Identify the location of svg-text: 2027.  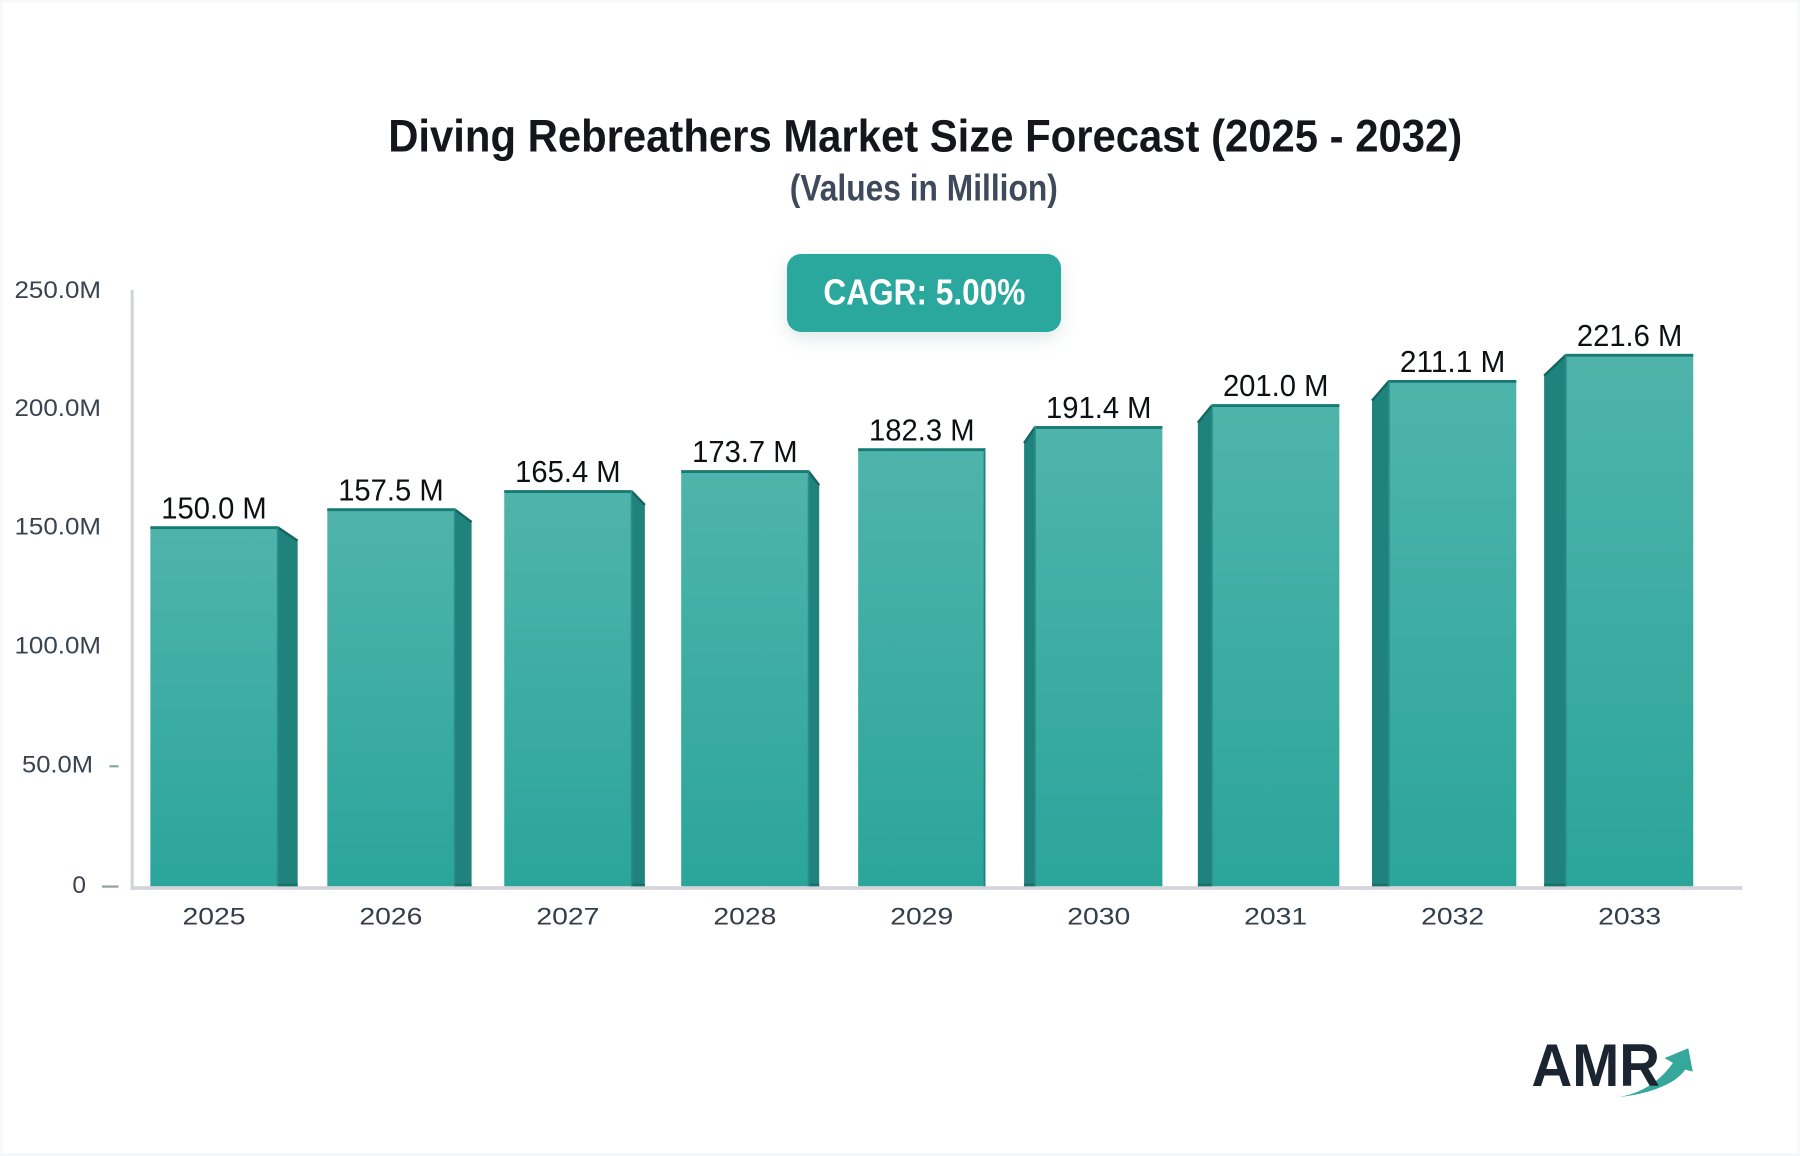
(567, 917).